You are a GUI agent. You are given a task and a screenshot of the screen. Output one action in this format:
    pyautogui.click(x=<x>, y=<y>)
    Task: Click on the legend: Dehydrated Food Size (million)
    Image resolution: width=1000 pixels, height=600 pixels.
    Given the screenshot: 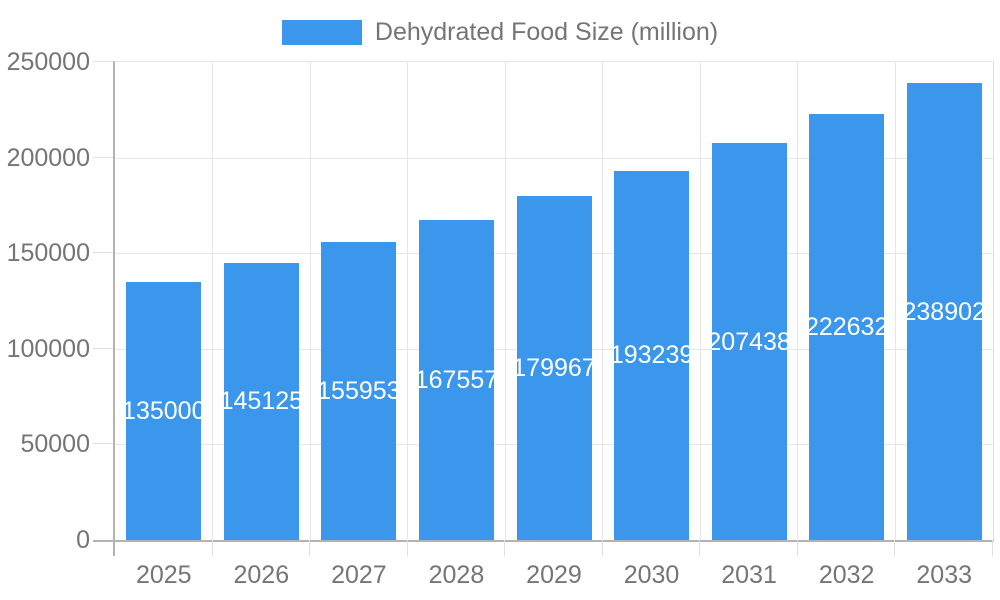 What is the action you would take?
    pyautogui.click(x=500, y=32)
    